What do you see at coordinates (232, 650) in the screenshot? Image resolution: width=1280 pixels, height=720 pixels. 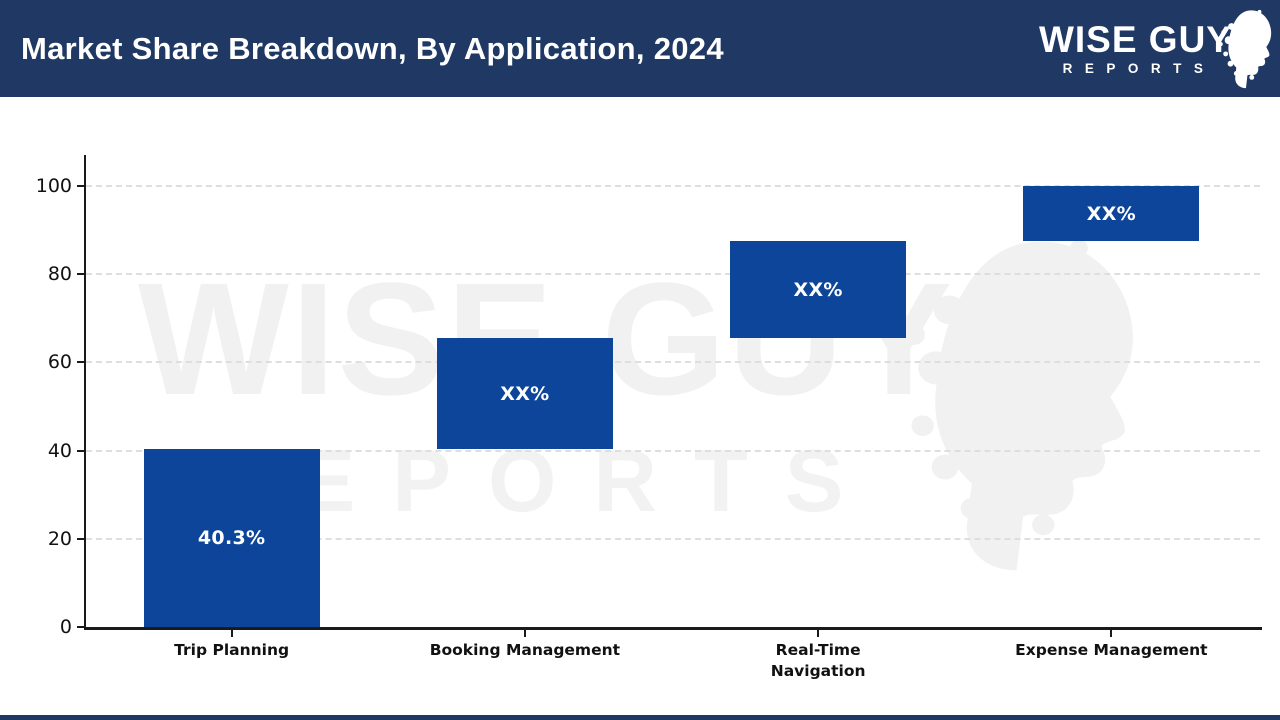 I see `x-tick-label: Trip Planning` at bounding box center [232, 650].